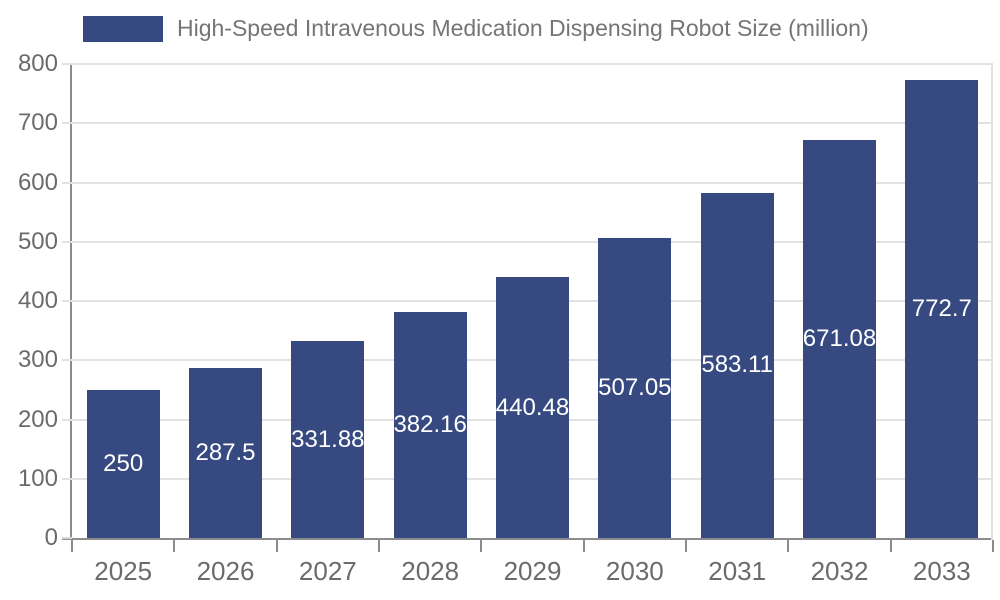 Image resolution: width=1000 pixels, height=600 pixels. I want to click on y-tick-label: 400, so click(37, 300).